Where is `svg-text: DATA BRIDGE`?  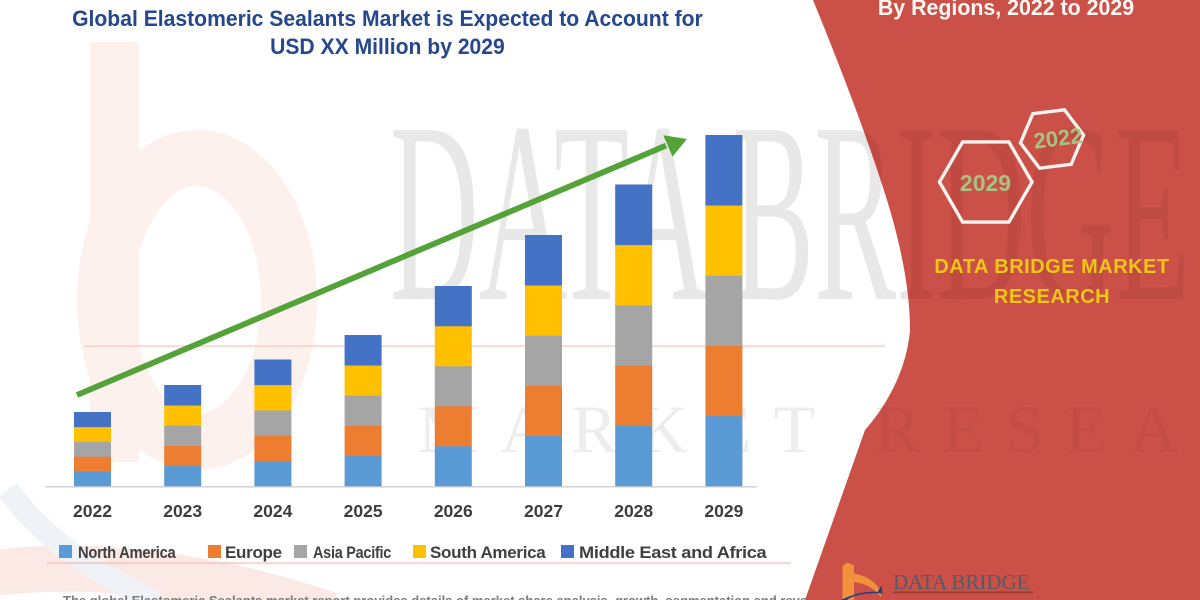
svg-text: DATA BRIDGE is located at coordinates (961, 582).